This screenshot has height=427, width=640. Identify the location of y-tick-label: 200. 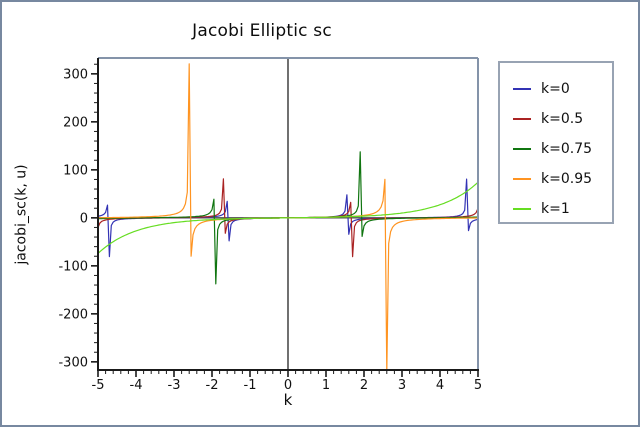
(75, 122).